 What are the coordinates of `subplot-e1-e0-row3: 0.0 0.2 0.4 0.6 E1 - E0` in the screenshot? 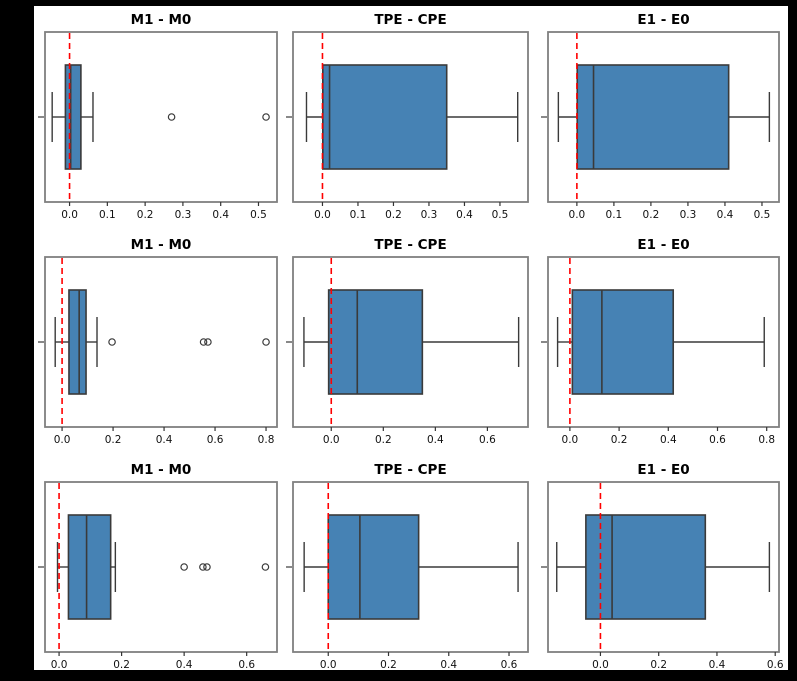 It's located at (662, 566).